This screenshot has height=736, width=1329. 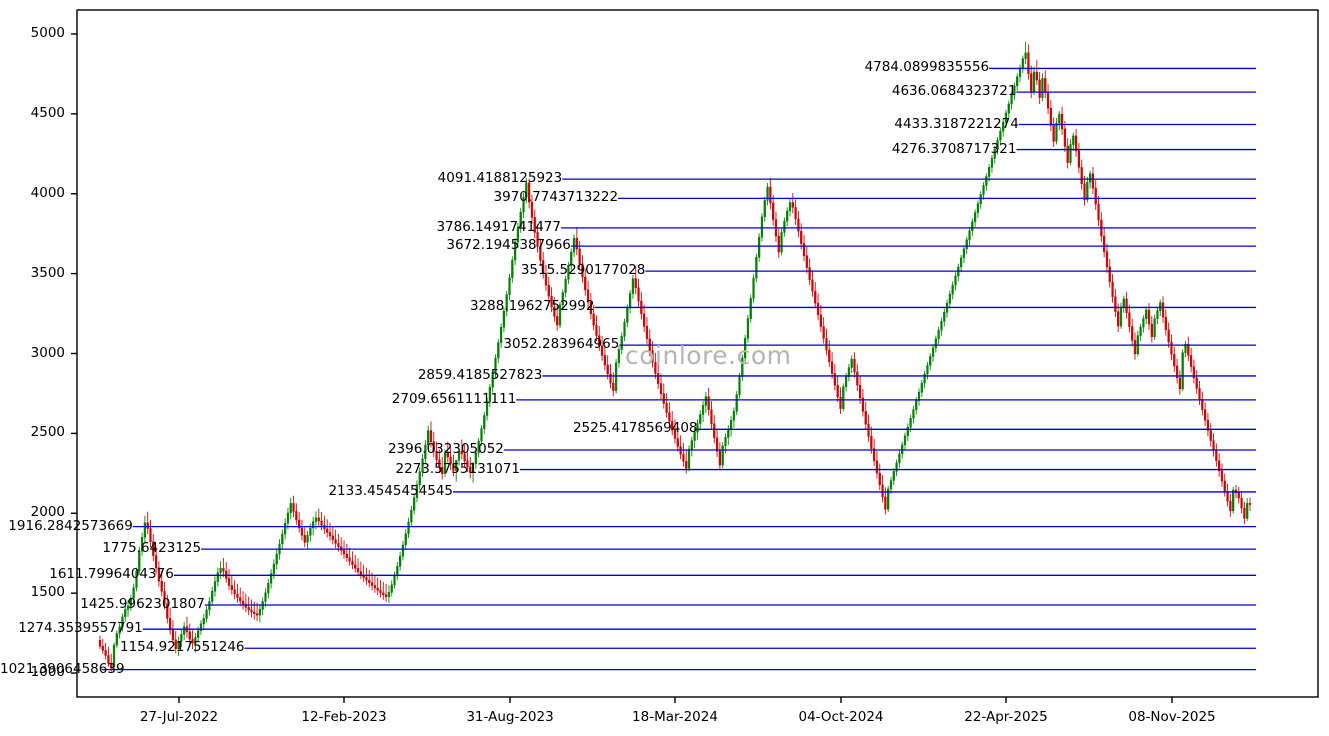 I want to click on y-tick-label: 4000, so click(x=47, y=192).